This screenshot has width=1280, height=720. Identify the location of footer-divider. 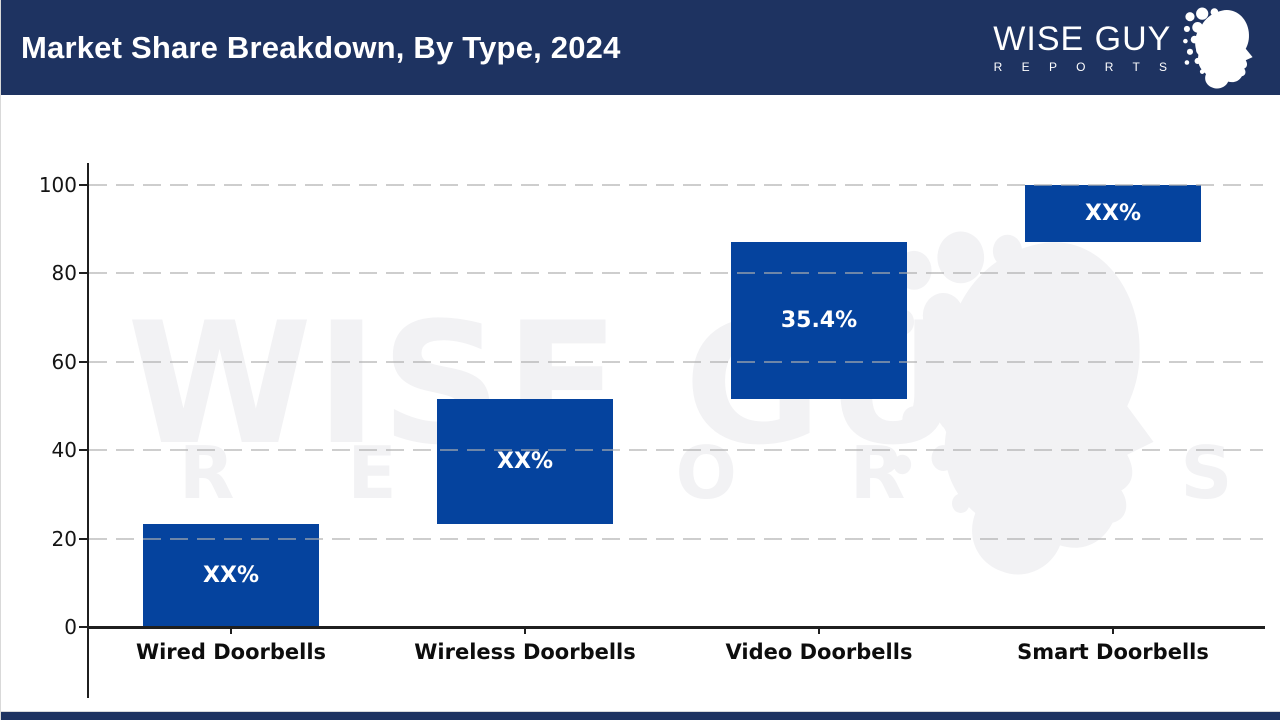
(640, 711).